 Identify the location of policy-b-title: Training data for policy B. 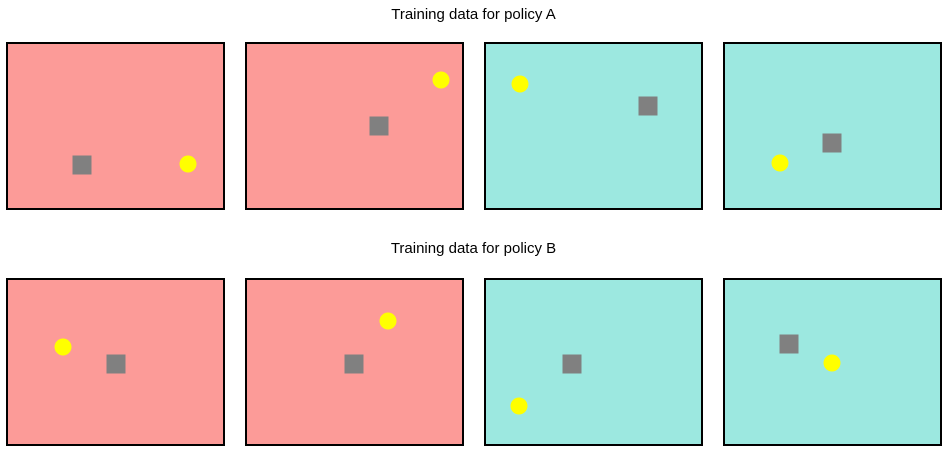
(473, 248).